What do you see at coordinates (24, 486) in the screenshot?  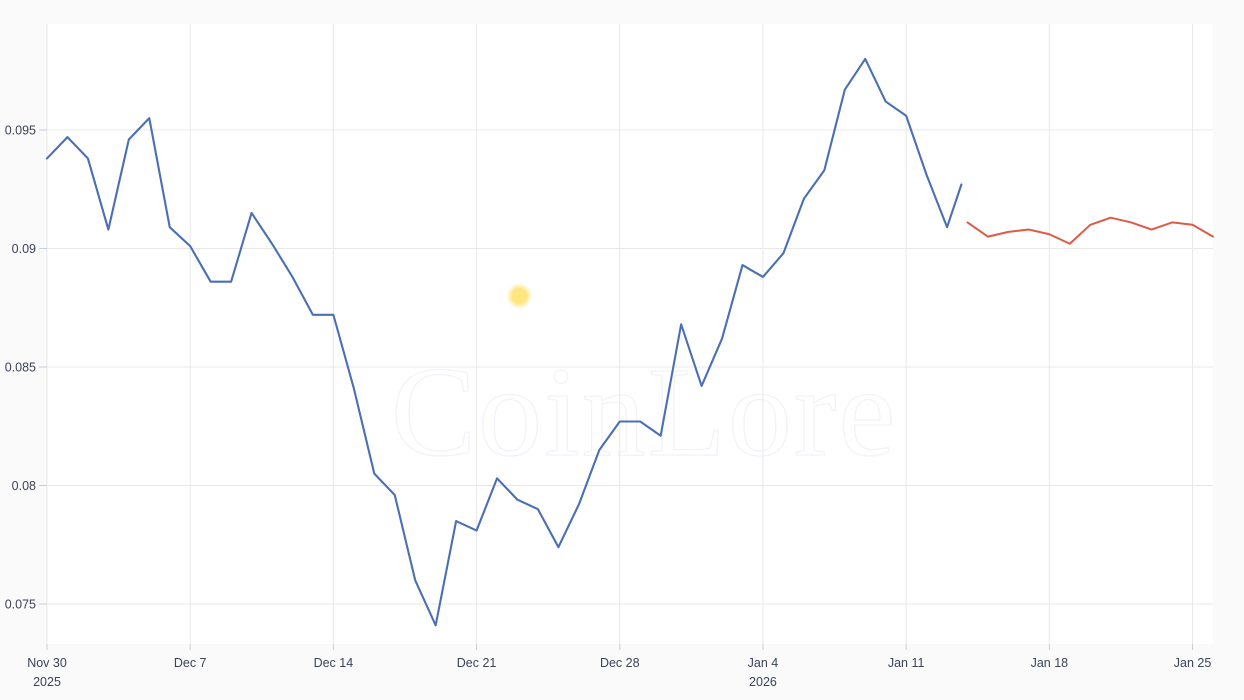 I see `y-axis-tick-label: 0.08` at bounding box center [24, 486].